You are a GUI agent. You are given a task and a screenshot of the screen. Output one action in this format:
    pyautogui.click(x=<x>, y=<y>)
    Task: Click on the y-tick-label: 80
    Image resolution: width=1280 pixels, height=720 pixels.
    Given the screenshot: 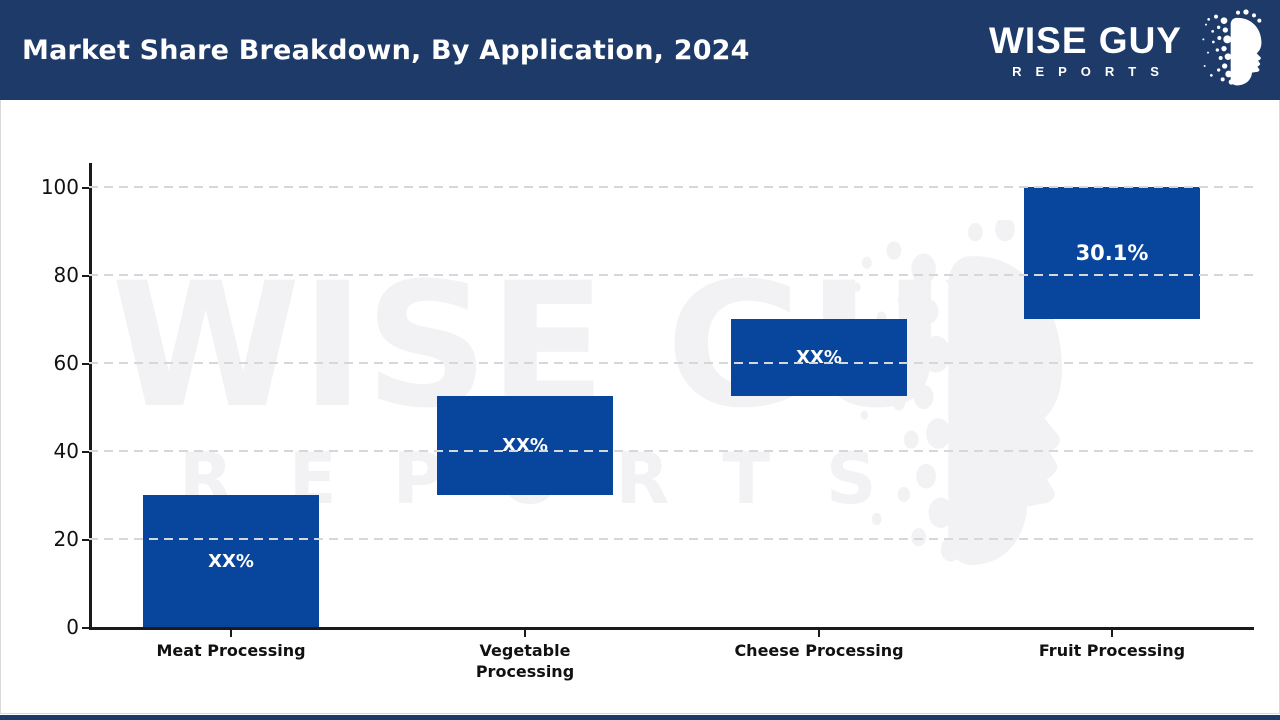 What is the action you would take?
    pyautogui.click(x=66, y=275)
    